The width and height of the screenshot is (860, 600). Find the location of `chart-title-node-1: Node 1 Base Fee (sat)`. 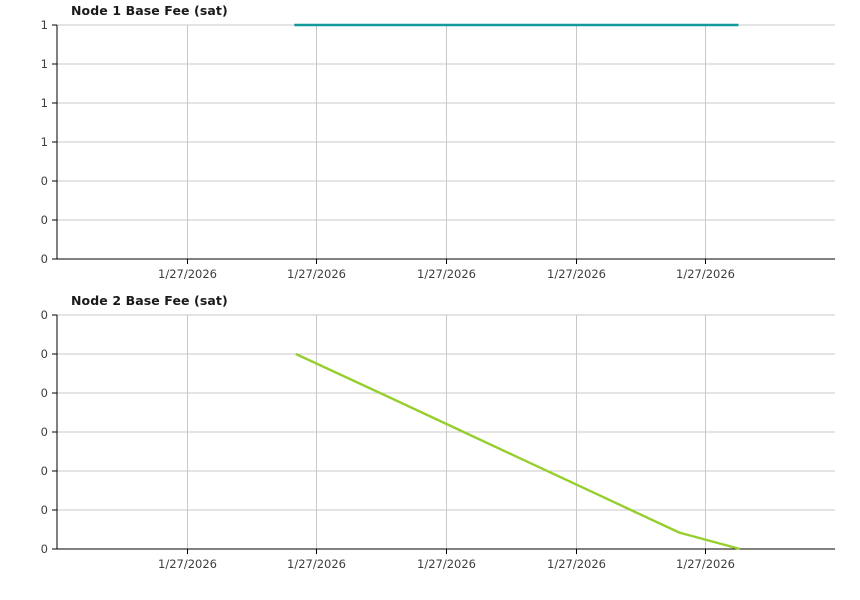

chart-title-node-1: Node 1 Base Fee (sat) is located at coordinates (149, 10).